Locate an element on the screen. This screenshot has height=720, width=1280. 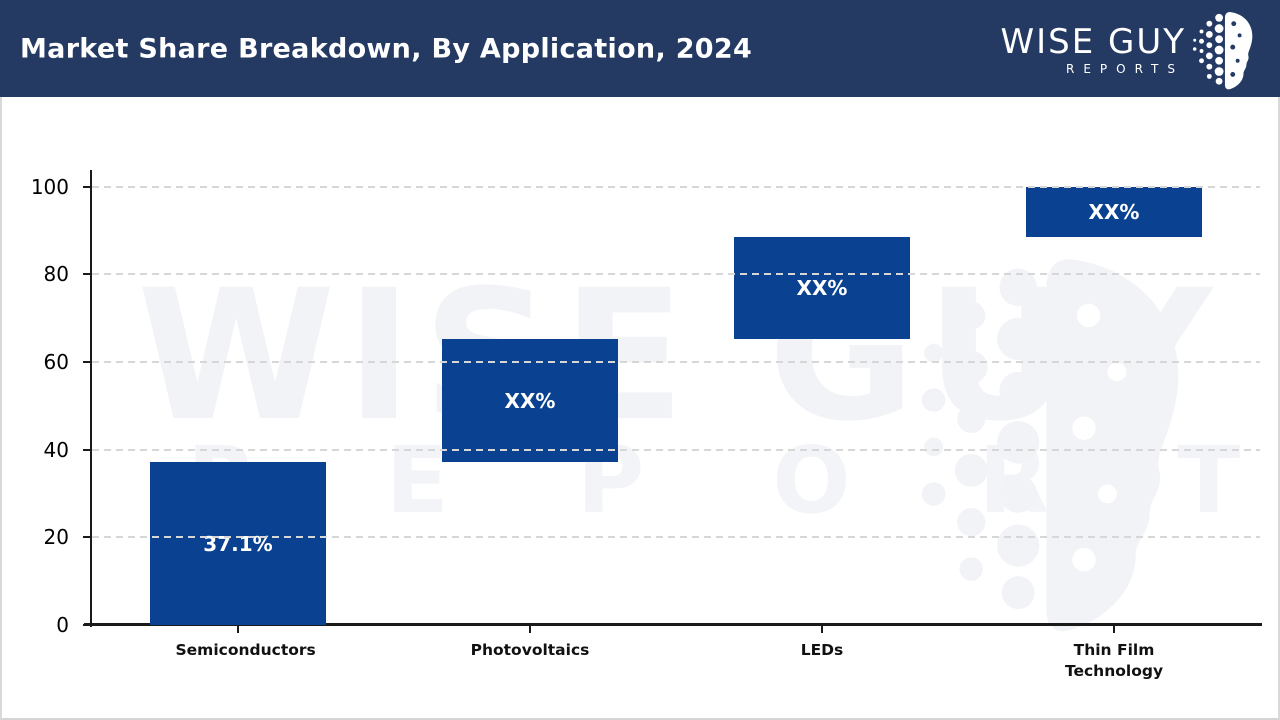
bar-leds: XX% is located at coordinates (822, 288).